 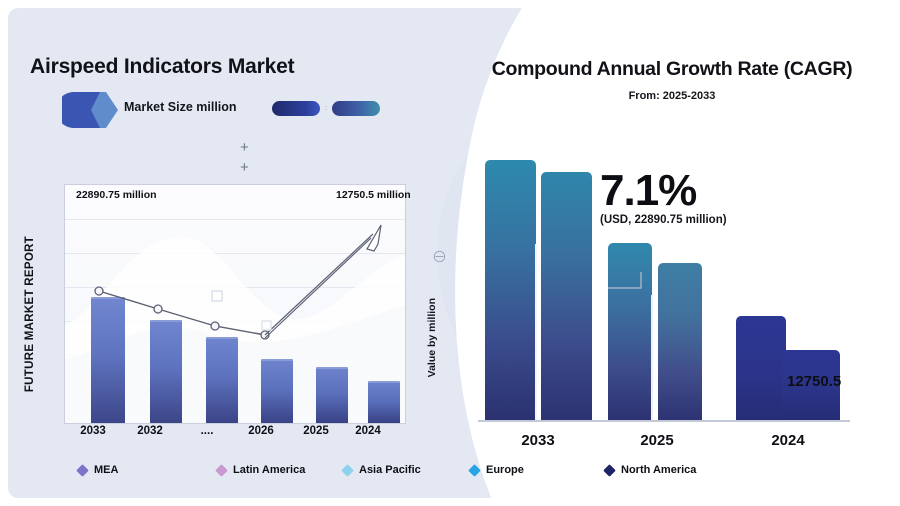 I want to click on pill-badge-row: :, so click(x=326, y=108).